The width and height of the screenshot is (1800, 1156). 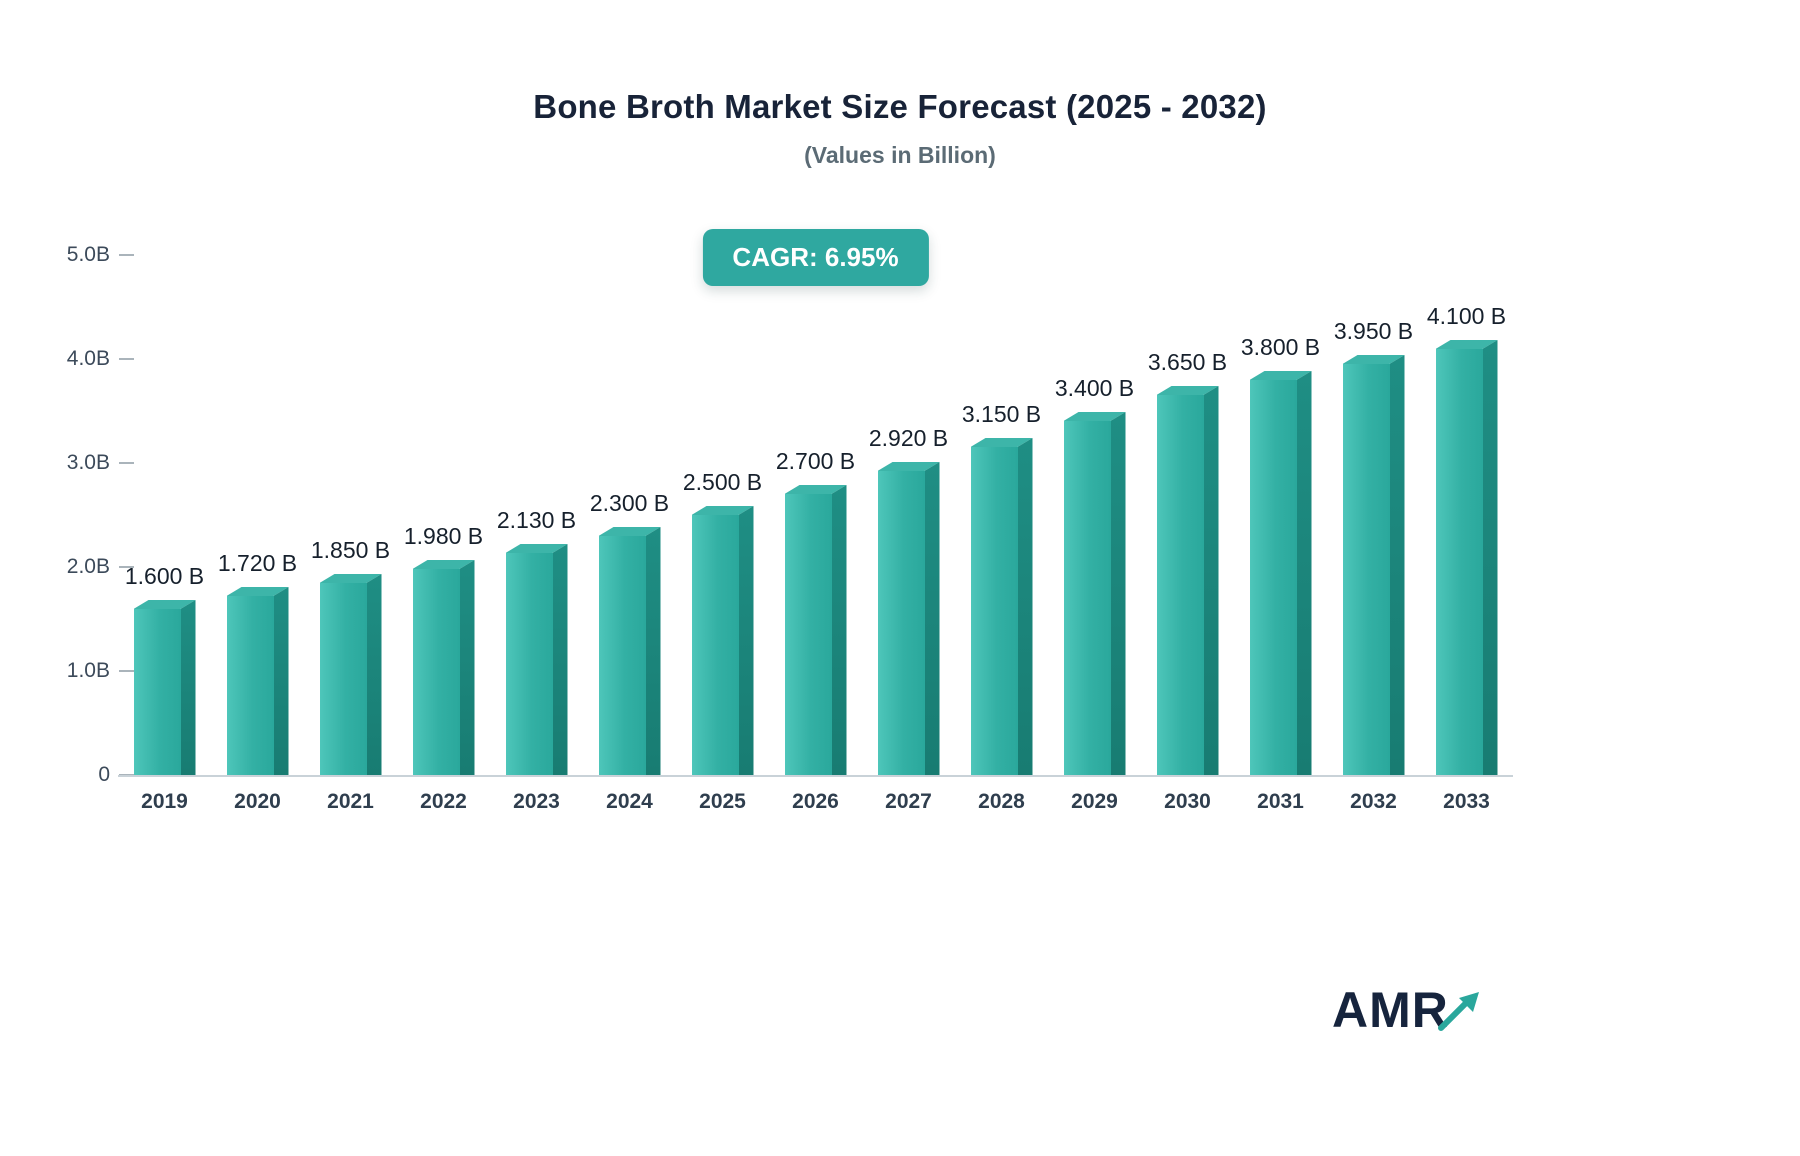 What do you see at coordinates (164, 576) in the screenshot?
I see `bar-value-label: 1.600 B` at bounding box center [164, 576].